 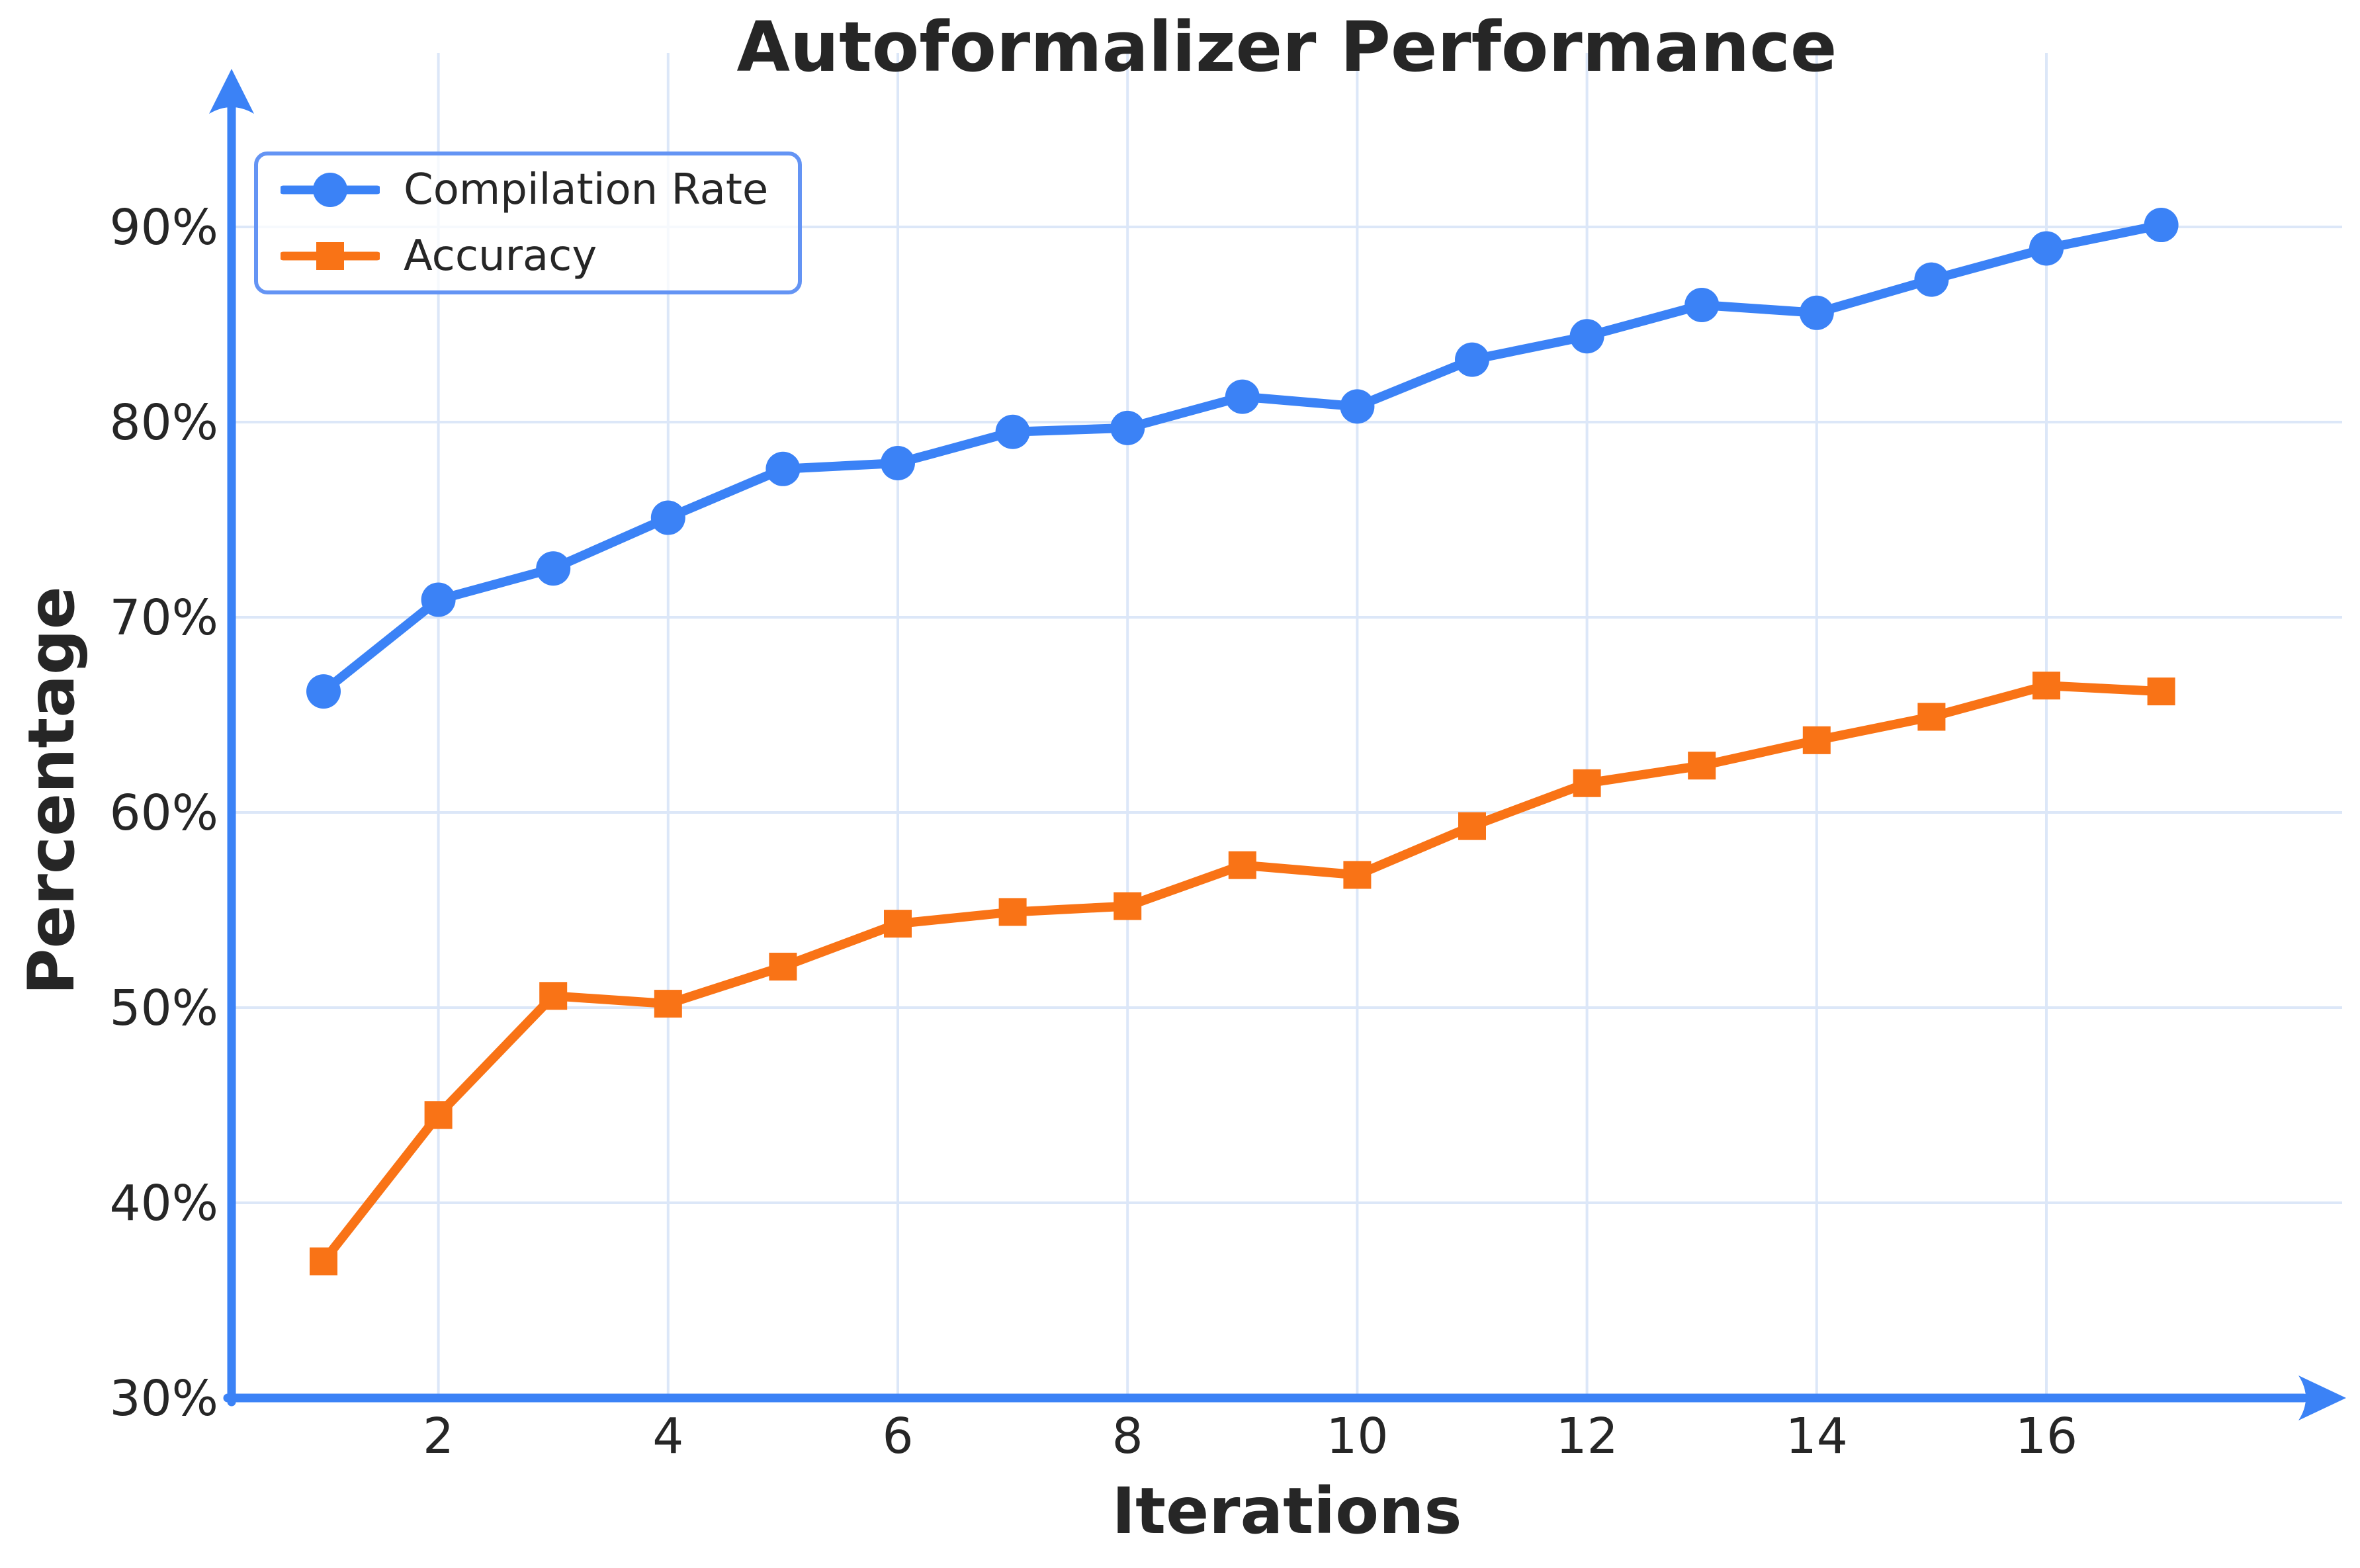 What do you see at coordinates (52, 791) in the screenshot?
I see `y-axis-label: Percentage` at bounding box center [52, 791].